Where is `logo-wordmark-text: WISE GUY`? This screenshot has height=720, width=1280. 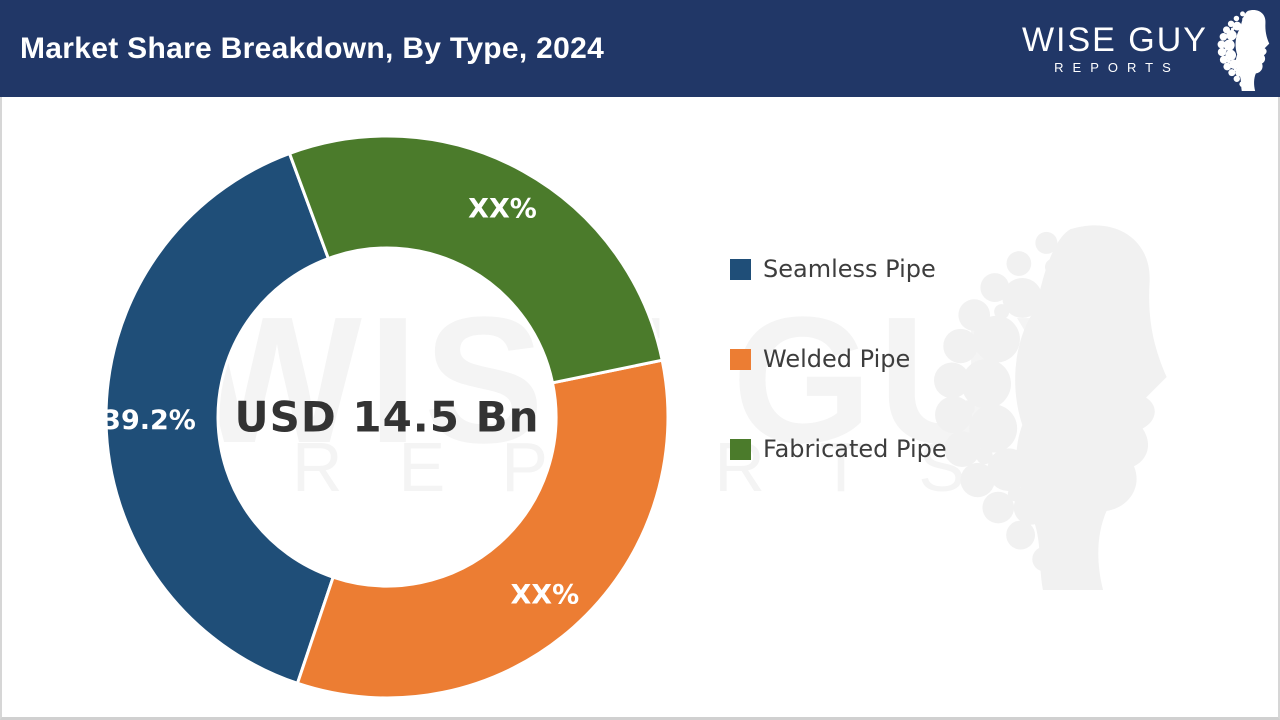
logo-wordmark-text: WISE GUY is located at coordinates (1114, 39).